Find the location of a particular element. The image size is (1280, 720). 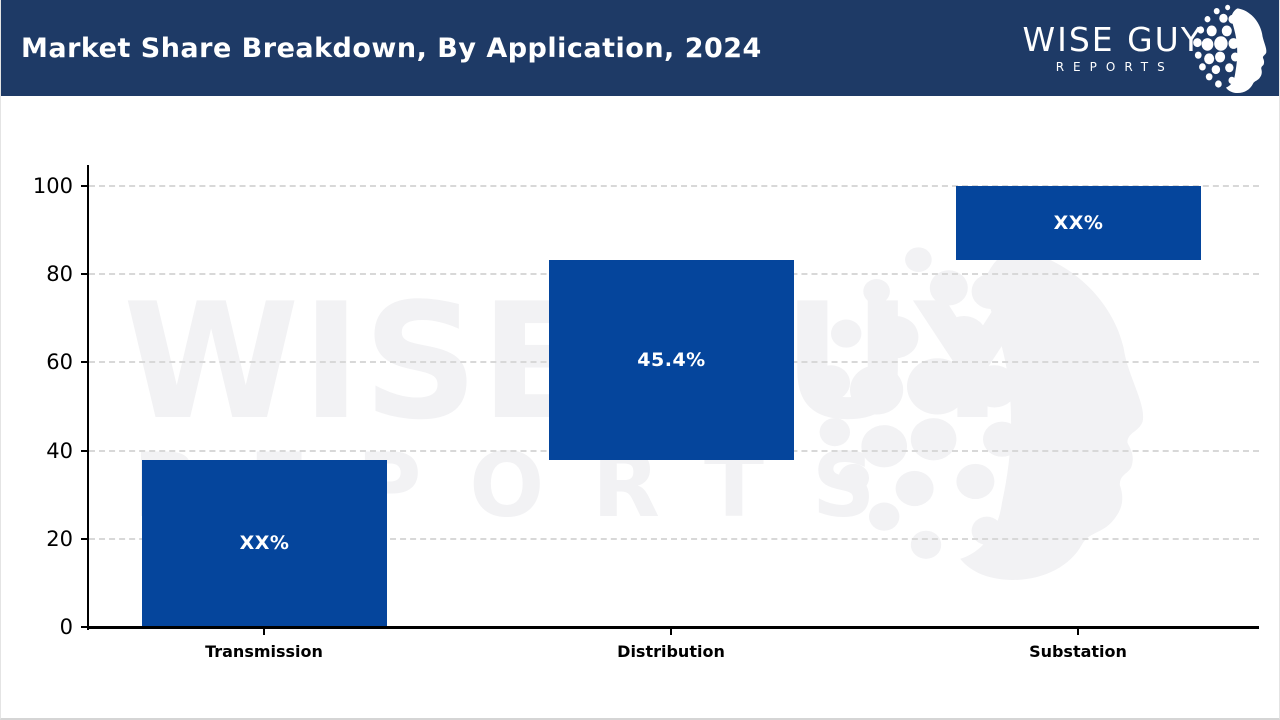

bar-substation: XX% is located at coordinates (1078, 223).